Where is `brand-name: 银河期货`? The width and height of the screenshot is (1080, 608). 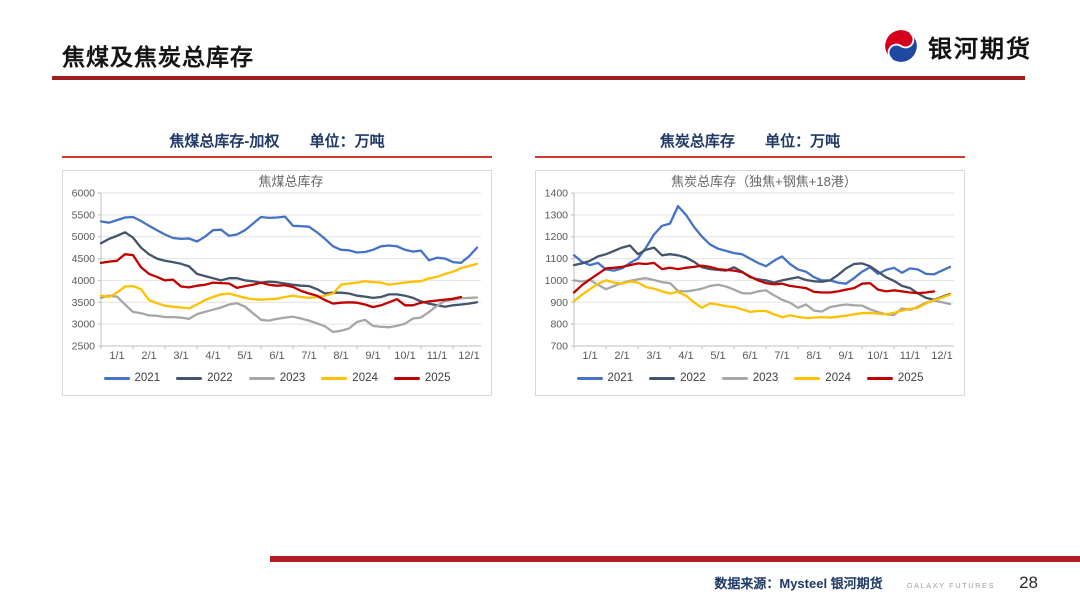 brand-name: 银河期货 is located at coordinates (980, 49).